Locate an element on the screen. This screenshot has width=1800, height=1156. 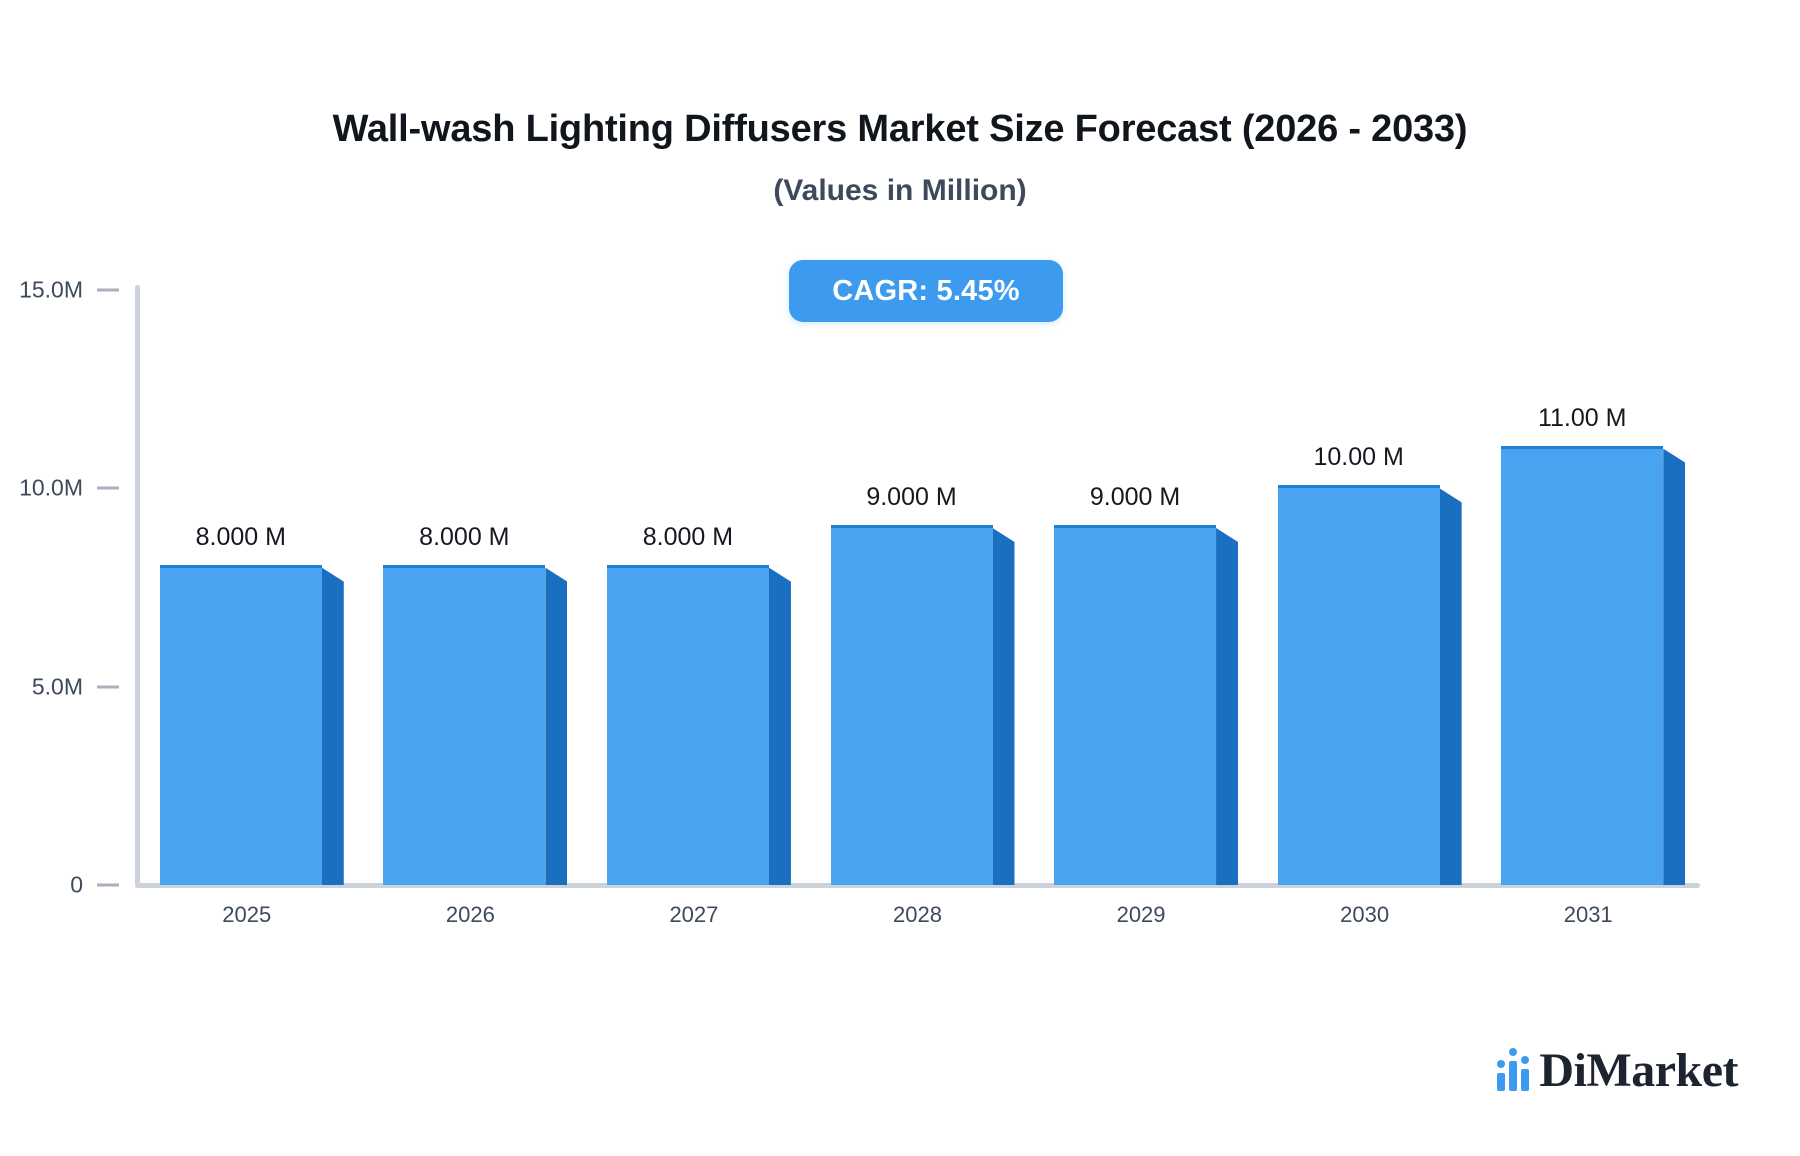
x-axis-tick-label: 2026 is located at coordinates (470, 914).